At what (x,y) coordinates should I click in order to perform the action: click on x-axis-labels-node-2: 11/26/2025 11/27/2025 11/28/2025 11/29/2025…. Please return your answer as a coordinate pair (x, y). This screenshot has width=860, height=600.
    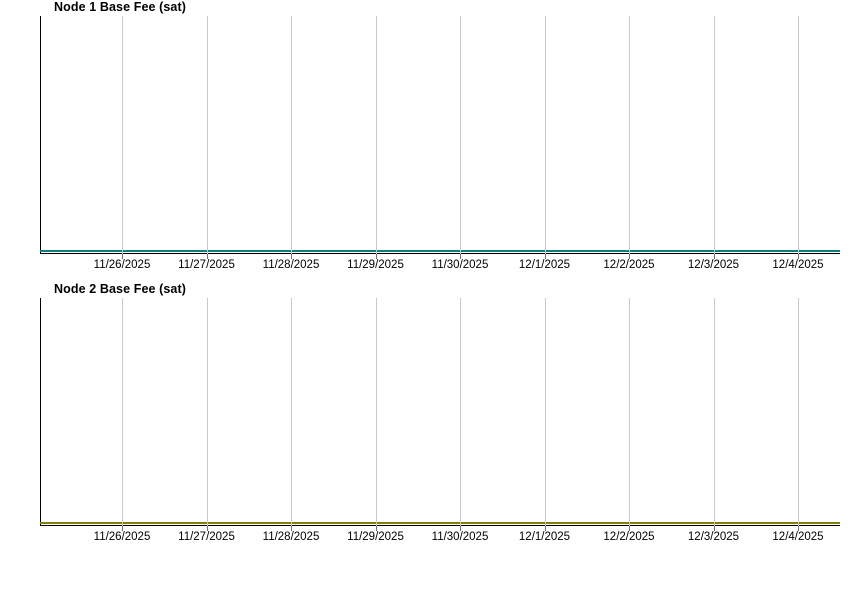
    Looking at the image, I should click on (440, 539).